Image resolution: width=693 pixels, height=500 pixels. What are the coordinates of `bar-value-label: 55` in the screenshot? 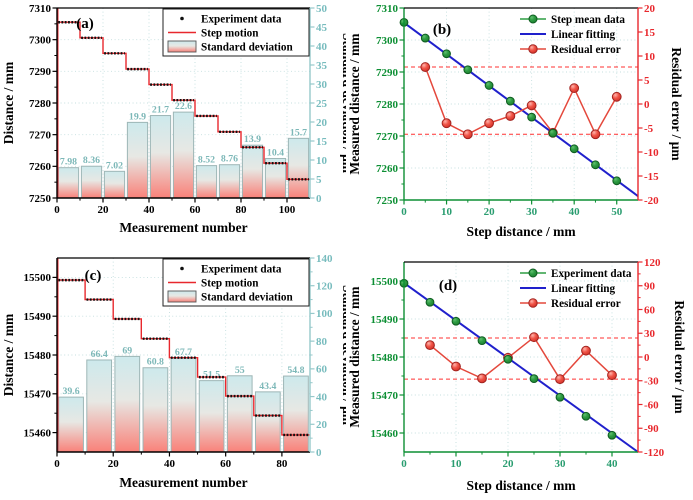 It's located at (240, 370).